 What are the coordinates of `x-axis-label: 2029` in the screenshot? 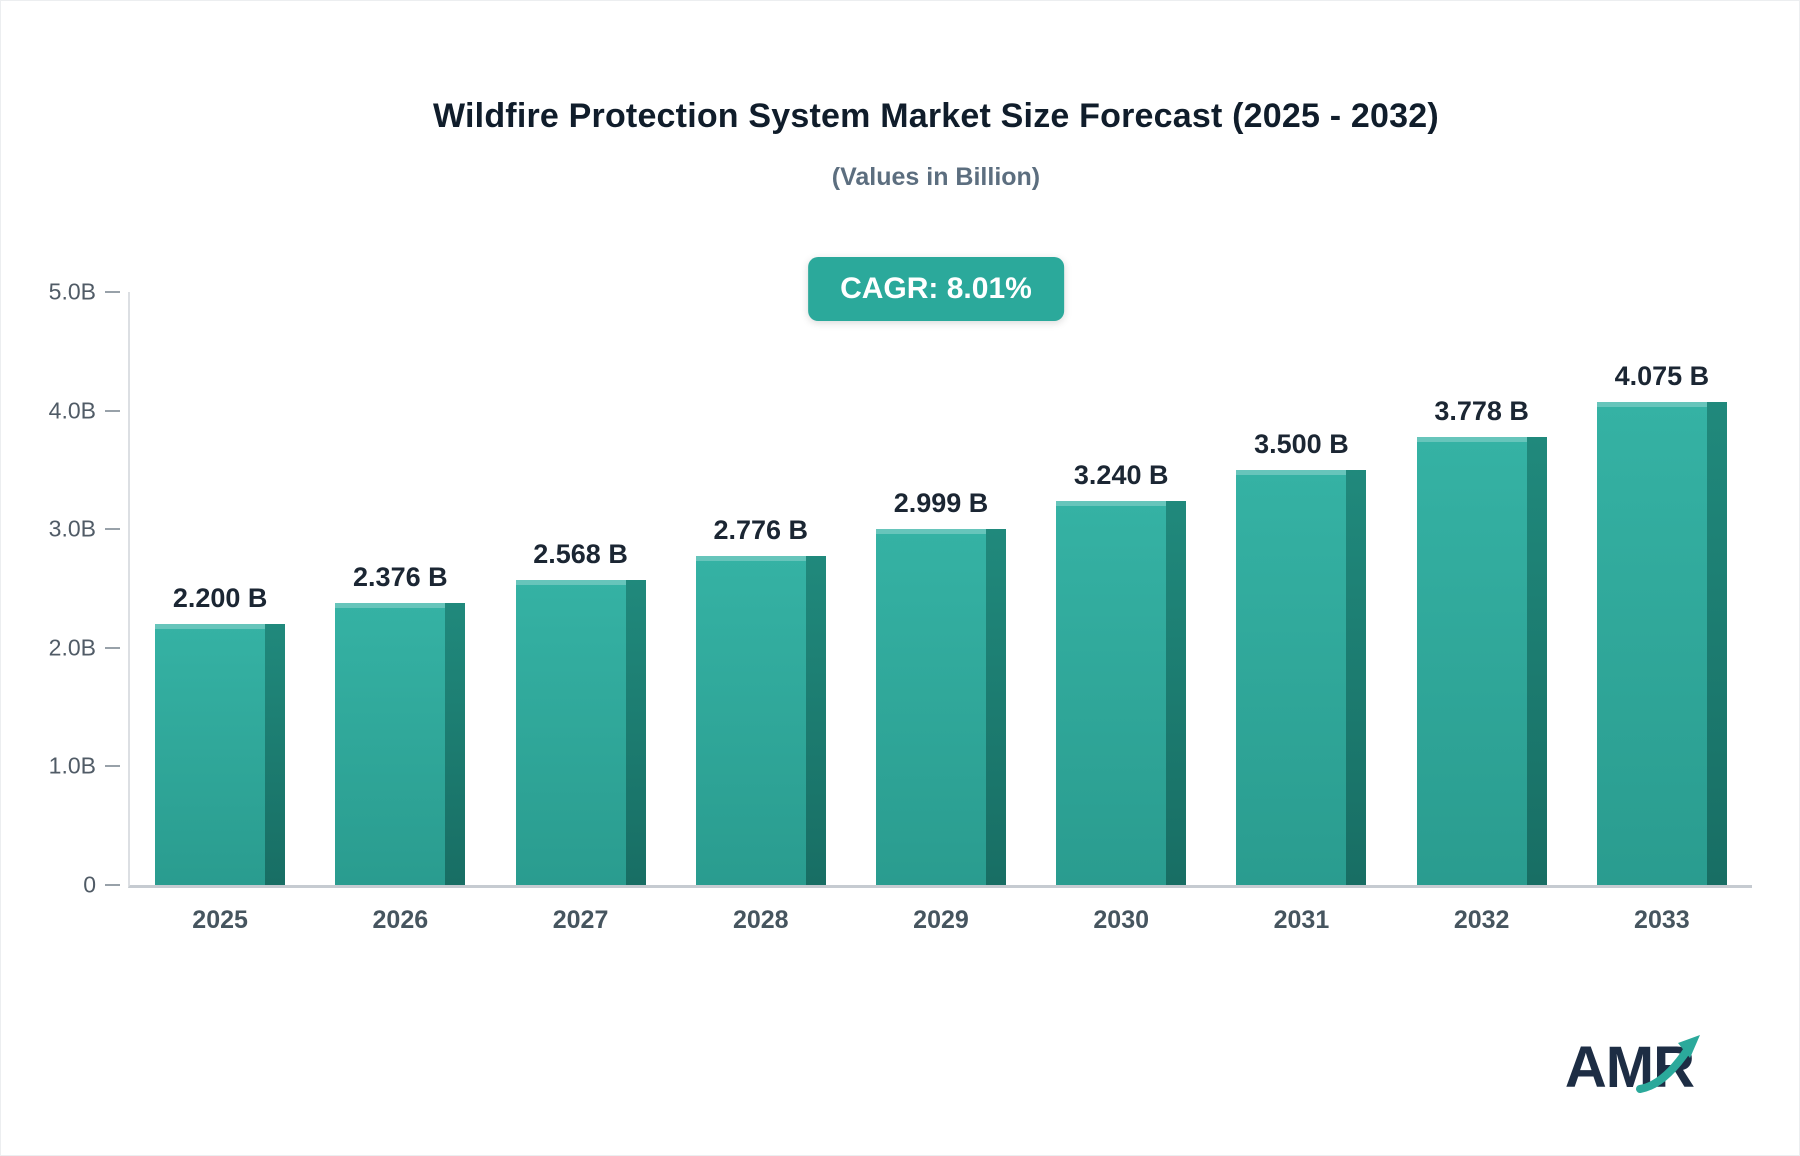 It's located at (941, 920).